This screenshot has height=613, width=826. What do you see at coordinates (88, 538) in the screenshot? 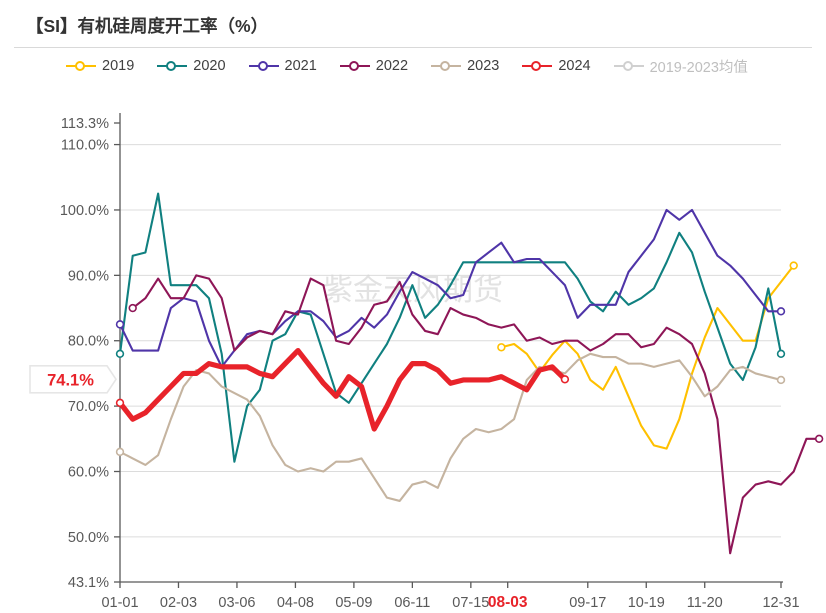
I see `y-axis-label: 50.0%` at bounding box center [88, 538].